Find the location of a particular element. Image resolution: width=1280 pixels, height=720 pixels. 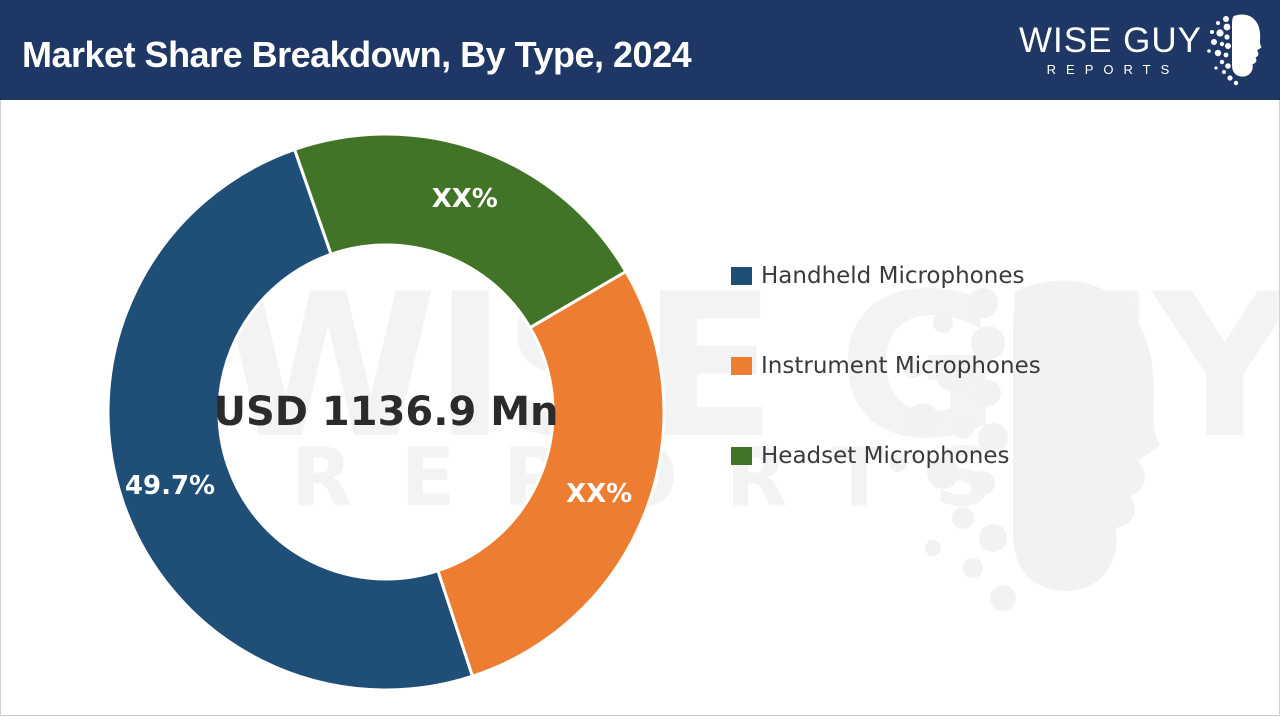

legend-label-handheld: Handheld Microphones is located at coordinates (893, 276).